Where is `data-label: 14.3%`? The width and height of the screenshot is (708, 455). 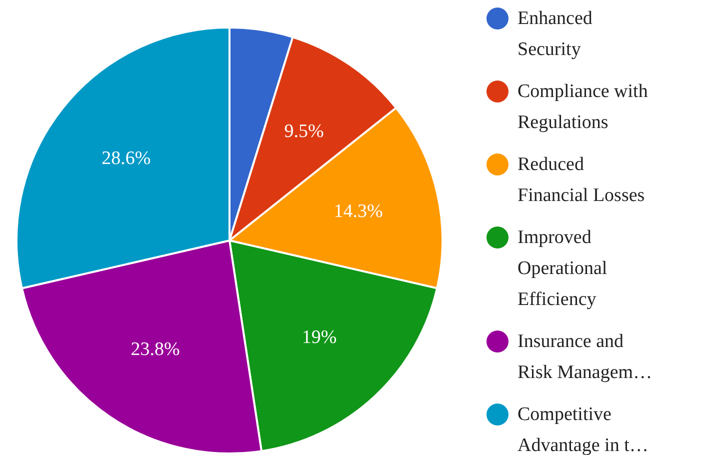 data-label: 14.3% is located at coordinates (358, 211).